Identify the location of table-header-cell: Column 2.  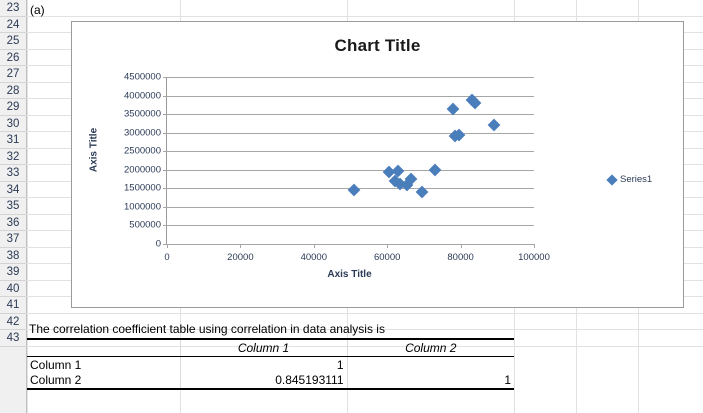
(430, 348).